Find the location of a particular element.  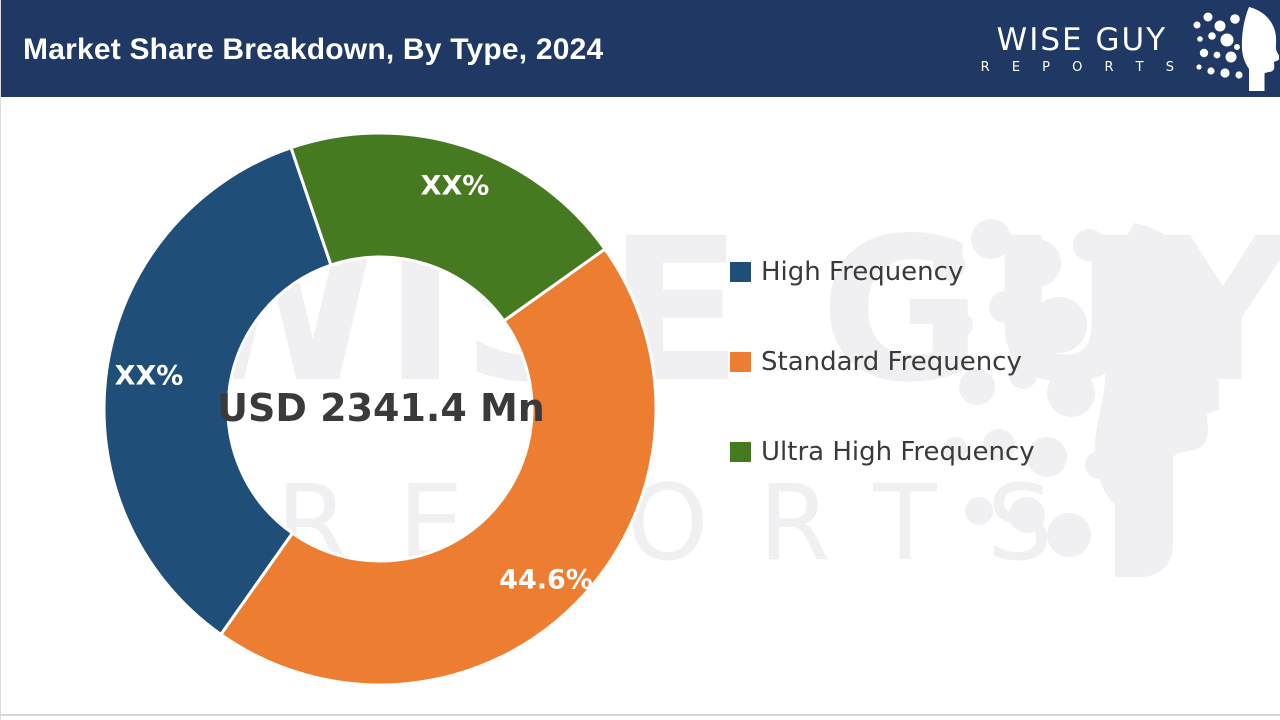

legend-label-high-frequency: High Frequency is located at coordinates (862, 272).